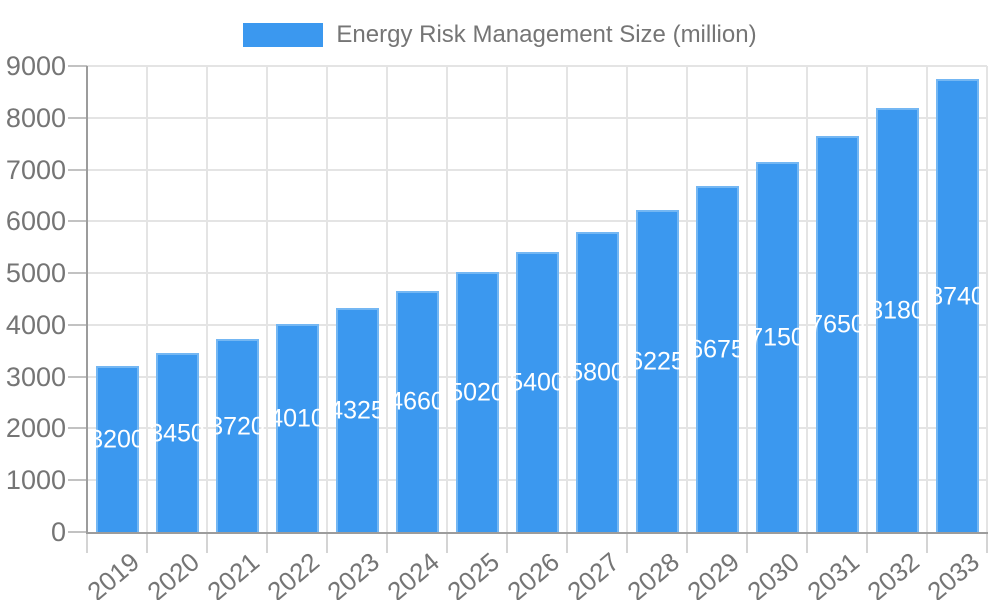 This screenshot has width=1000, height=600. I want to click on bar-value-label: 3450, so click(177, 433).